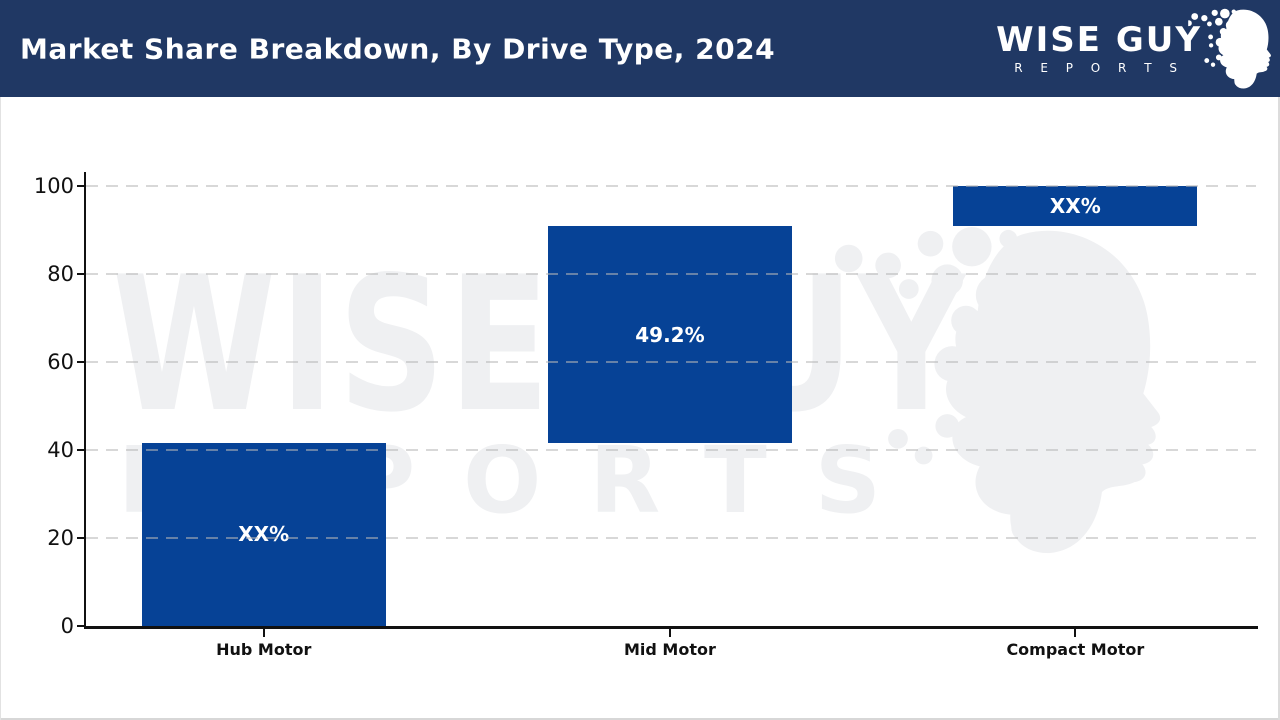 The height and width of the screenshot is (720, 1280). Describe the element at coordinates (263, 633) in the screenshot. I see `x-tick-mark-hub-motor` at that location.